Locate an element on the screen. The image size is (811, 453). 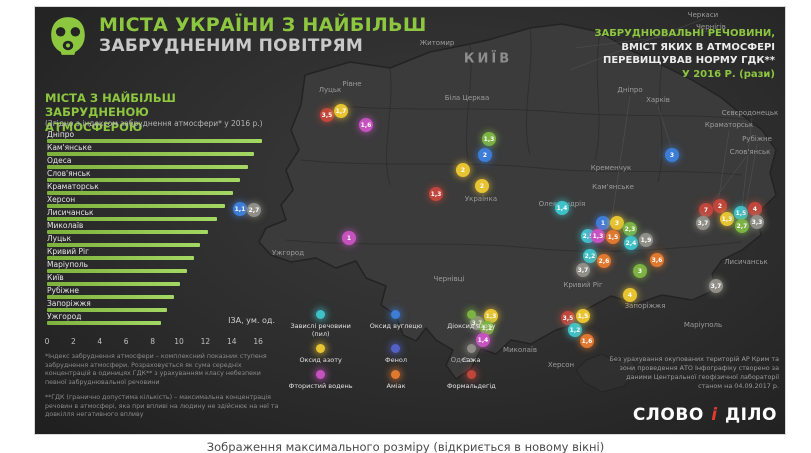
bar-city-label: Рубіжне is located at coordinates (63, 290).